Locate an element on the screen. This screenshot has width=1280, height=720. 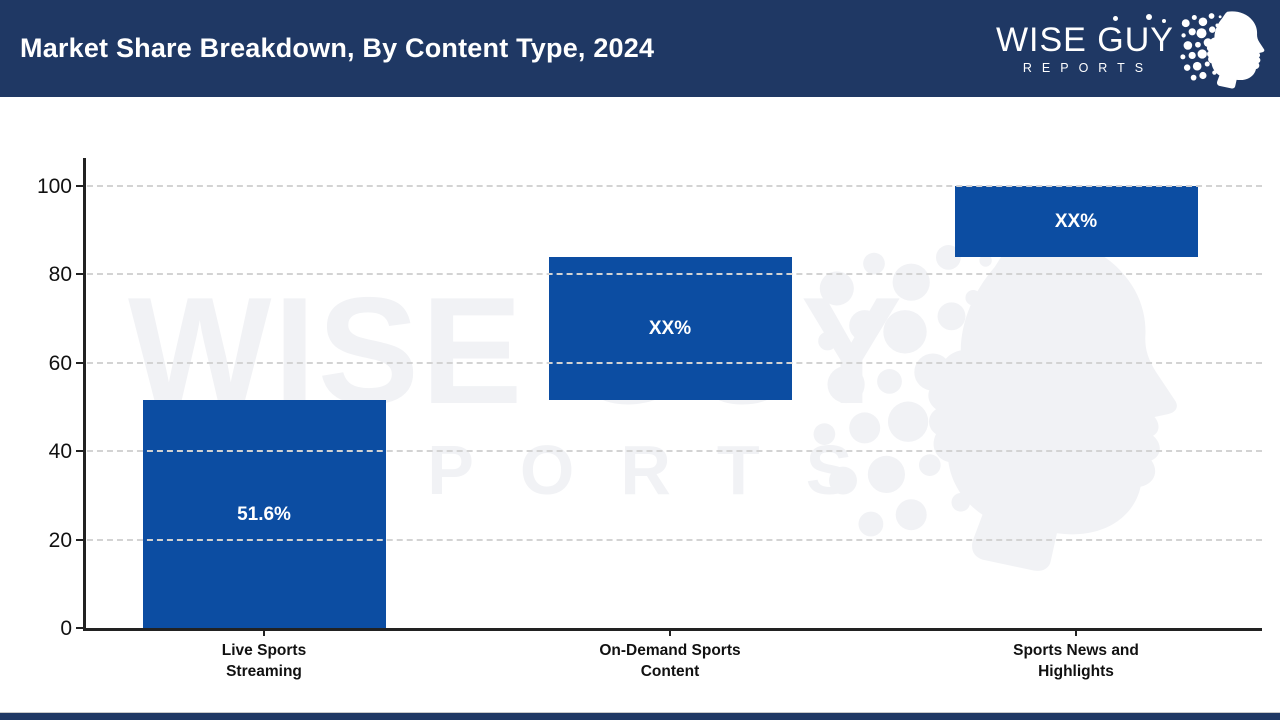
brand-name: WISE GUY is located at coordinates (1084, 39).